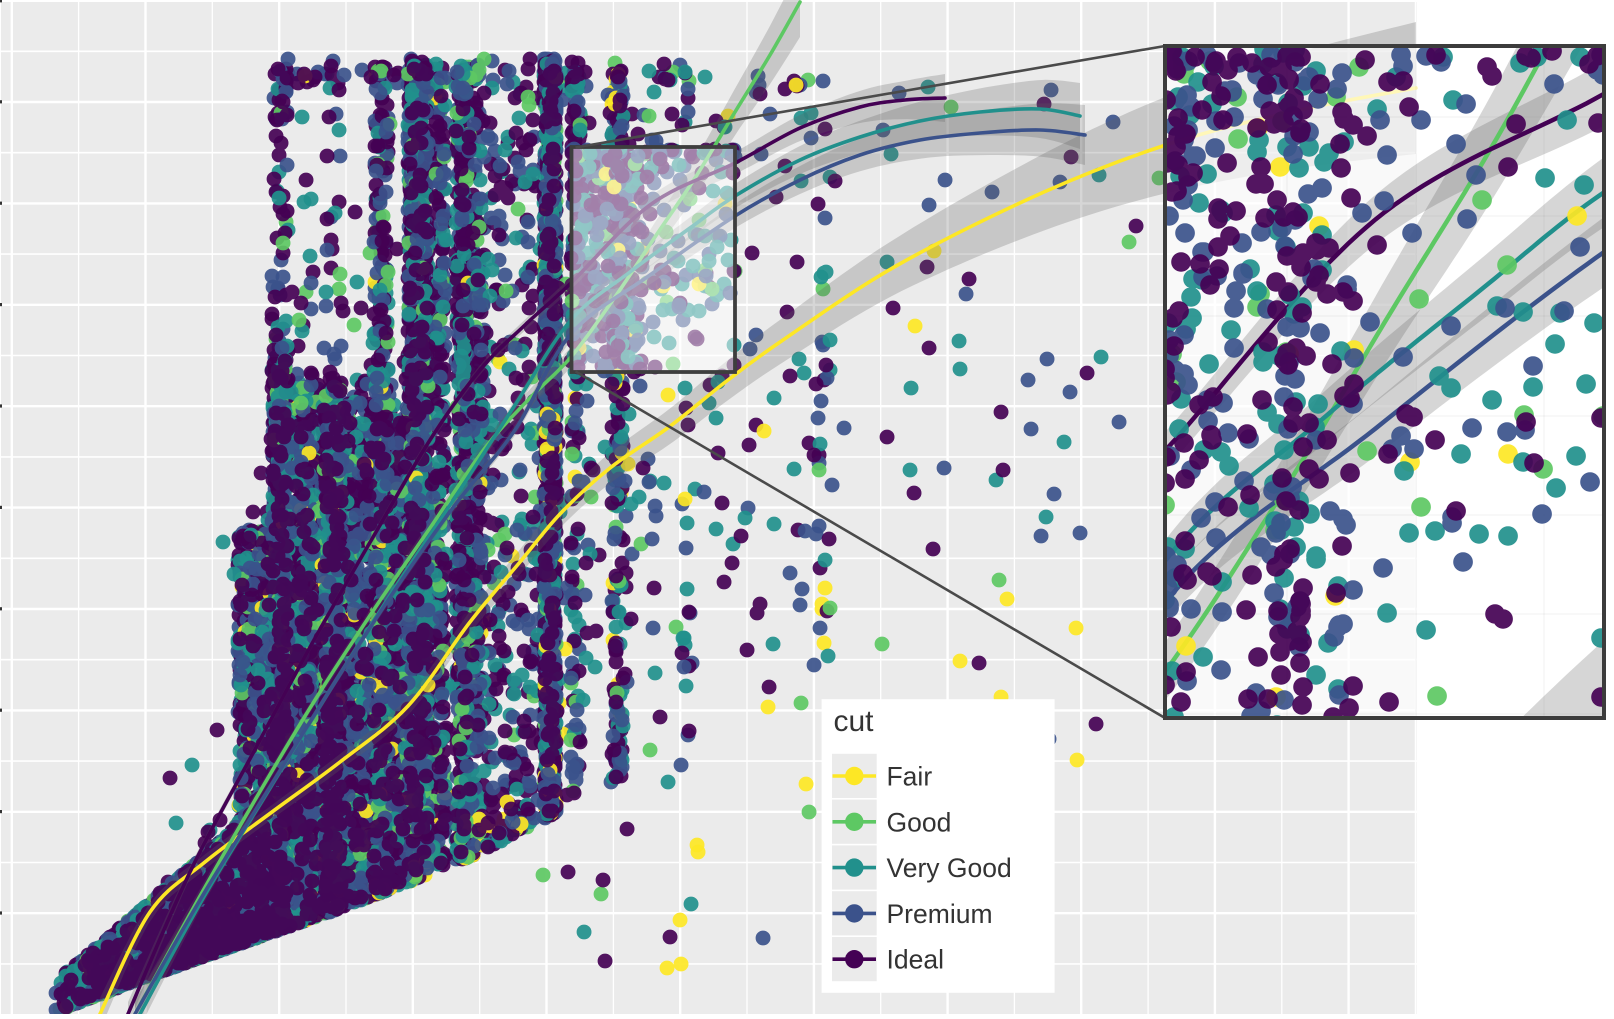 The height and width of the screenshot is (1019, 1614). I want to click on svg-text: Premium, so click(940, 914).